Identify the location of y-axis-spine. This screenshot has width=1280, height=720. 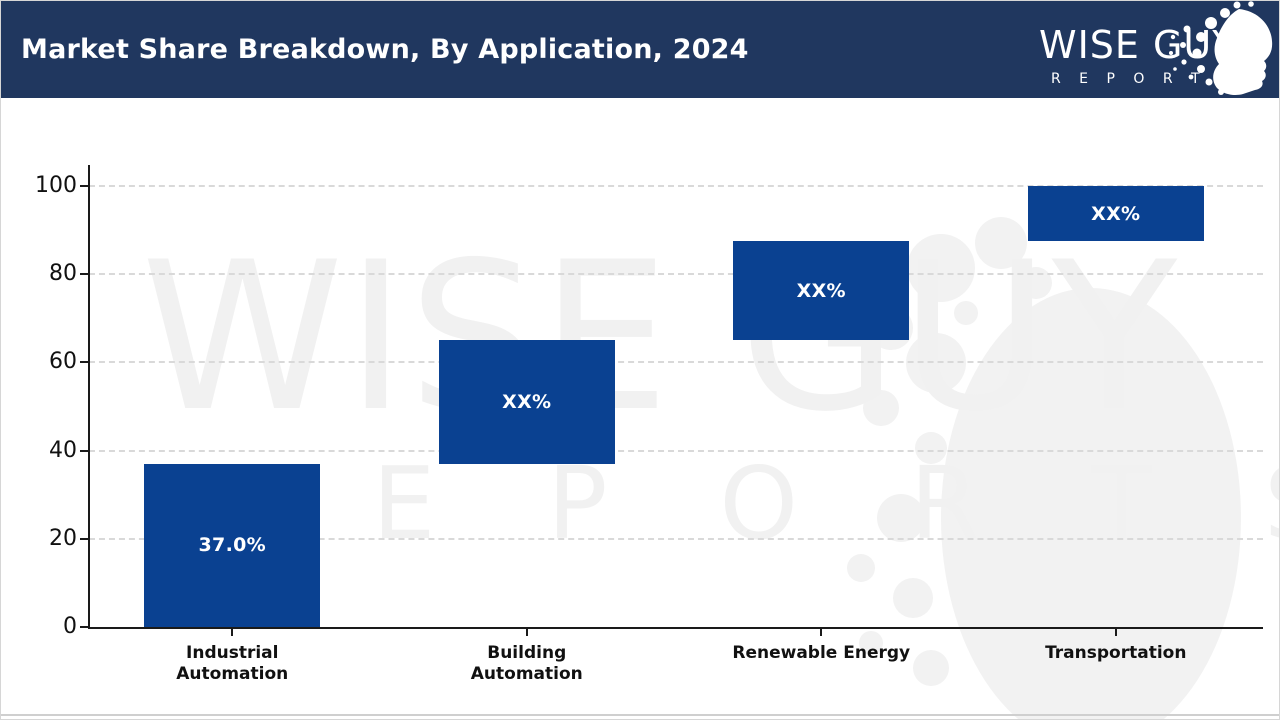
(89, 397).